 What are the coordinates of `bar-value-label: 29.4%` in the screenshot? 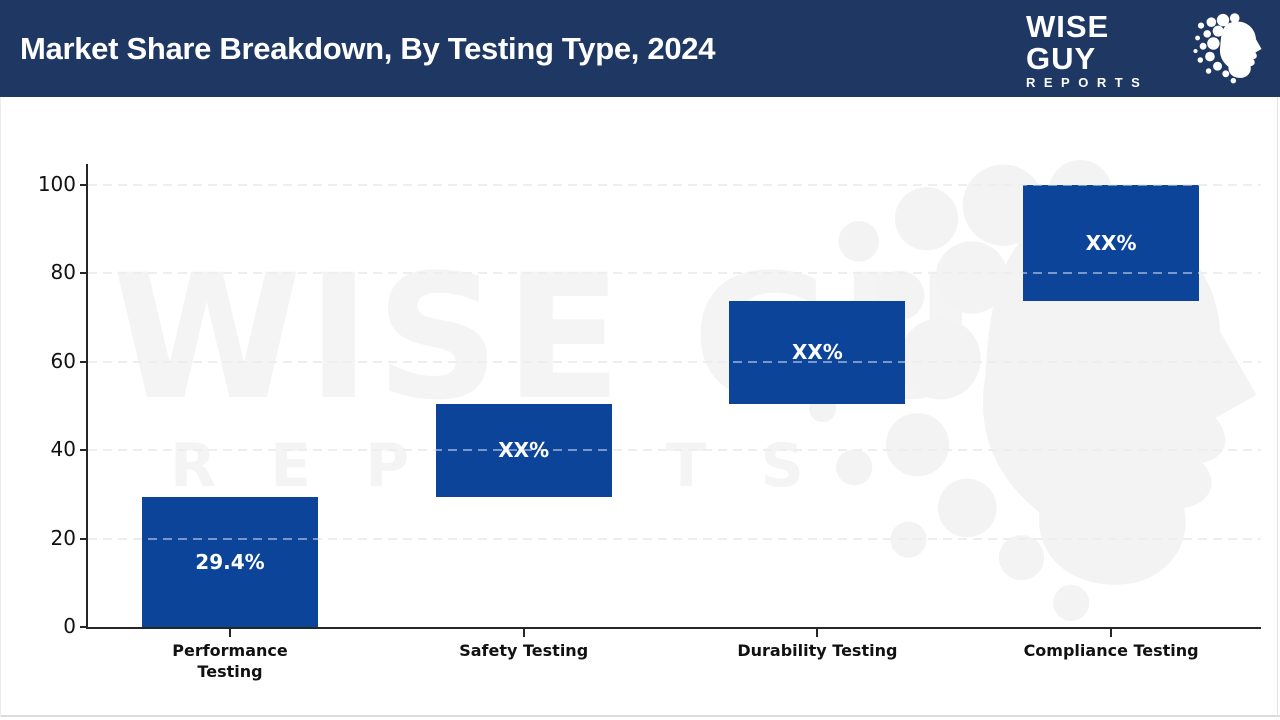 It's located at (230, 562).